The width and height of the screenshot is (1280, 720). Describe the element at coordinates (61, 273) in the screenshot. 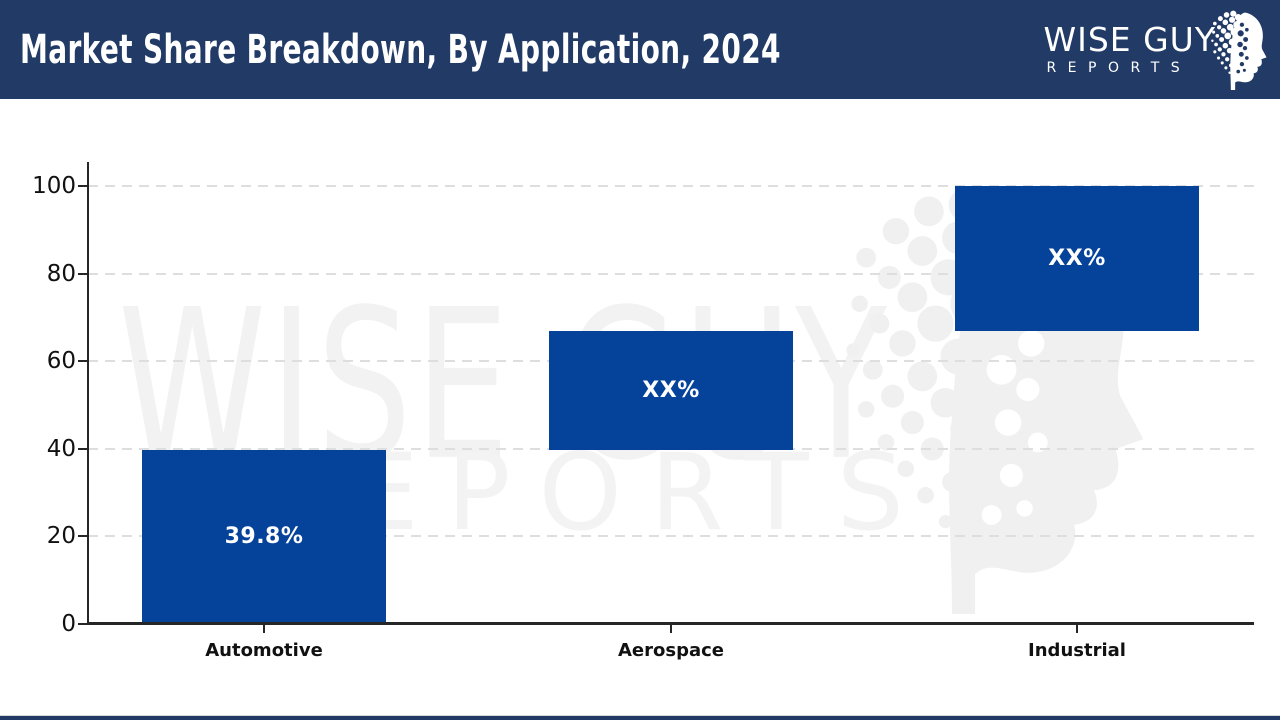

I see `y-tick-label: 80` at that location.